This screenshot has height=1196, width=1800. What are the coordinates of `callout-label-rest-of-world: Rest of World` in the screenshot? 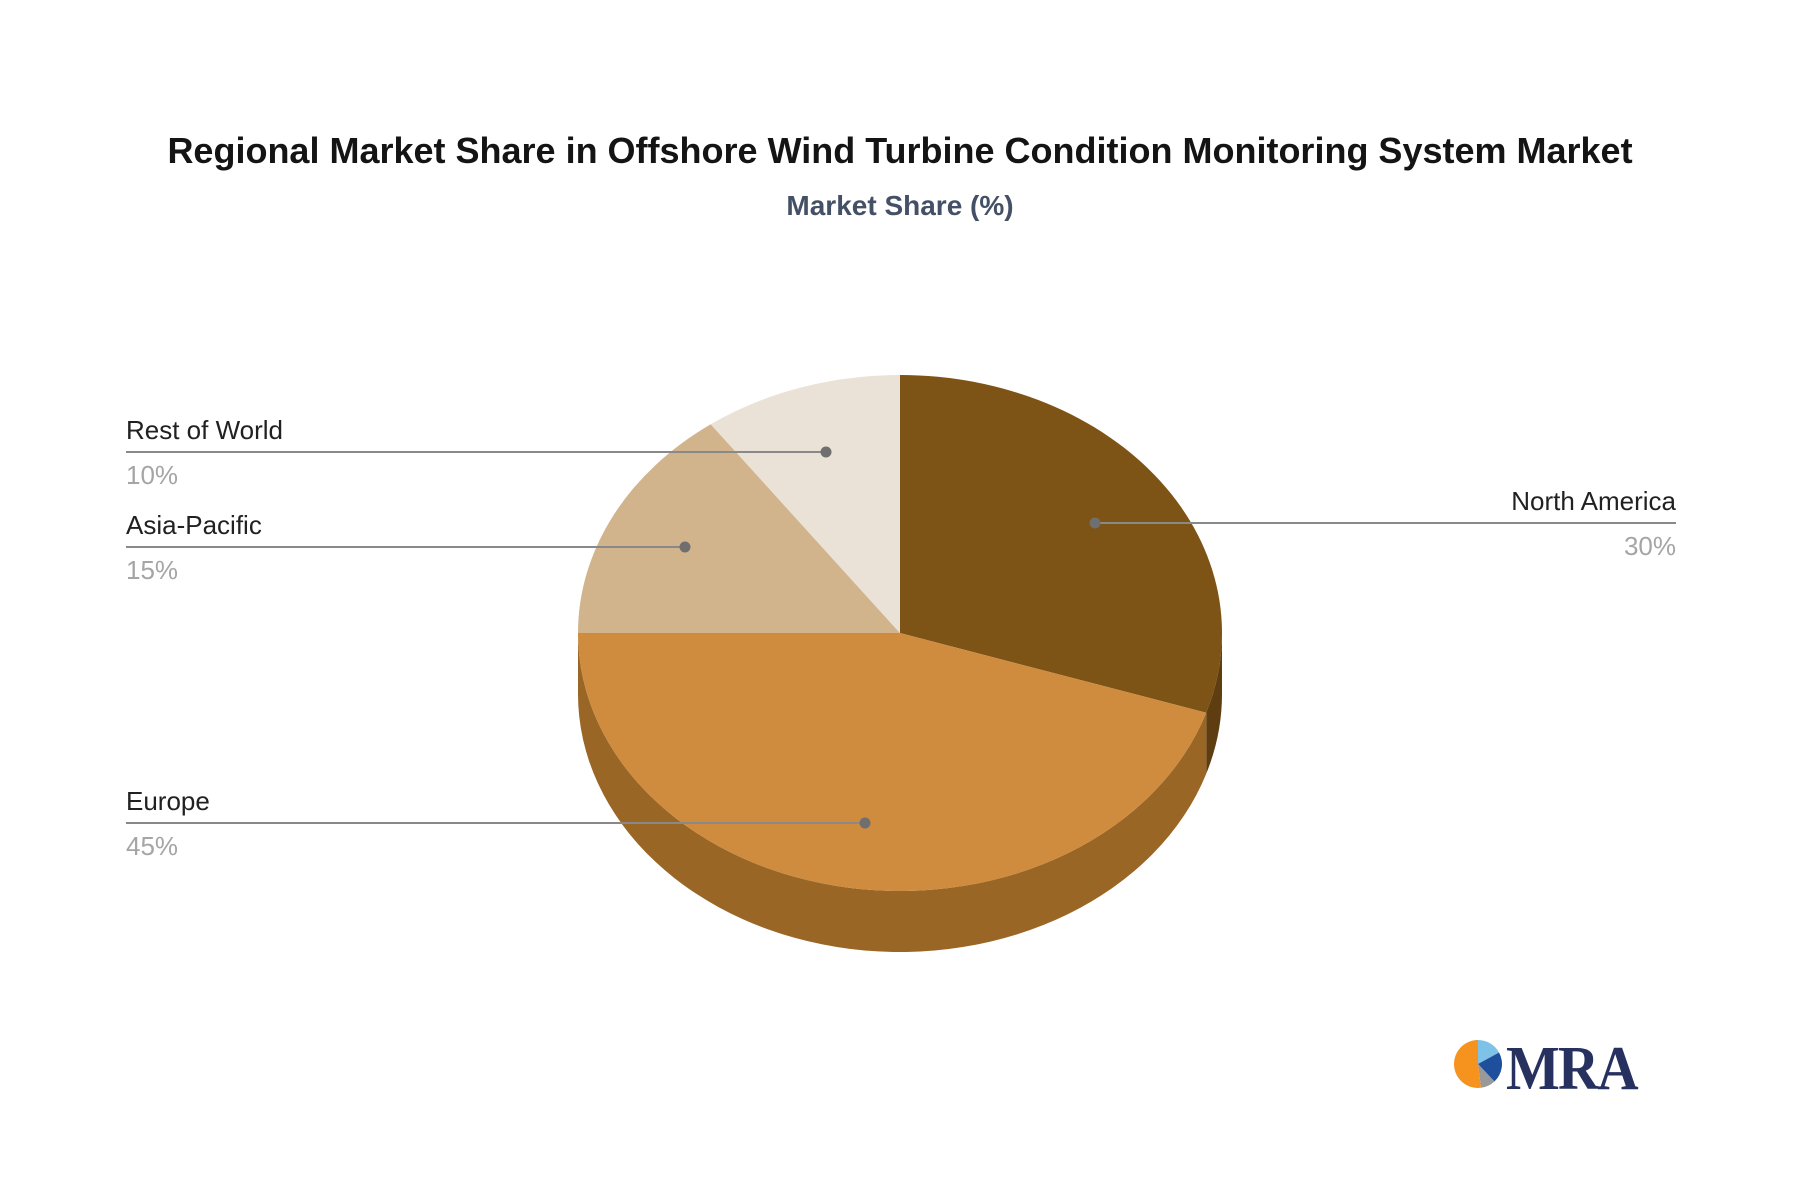 It's located at (205, 430).